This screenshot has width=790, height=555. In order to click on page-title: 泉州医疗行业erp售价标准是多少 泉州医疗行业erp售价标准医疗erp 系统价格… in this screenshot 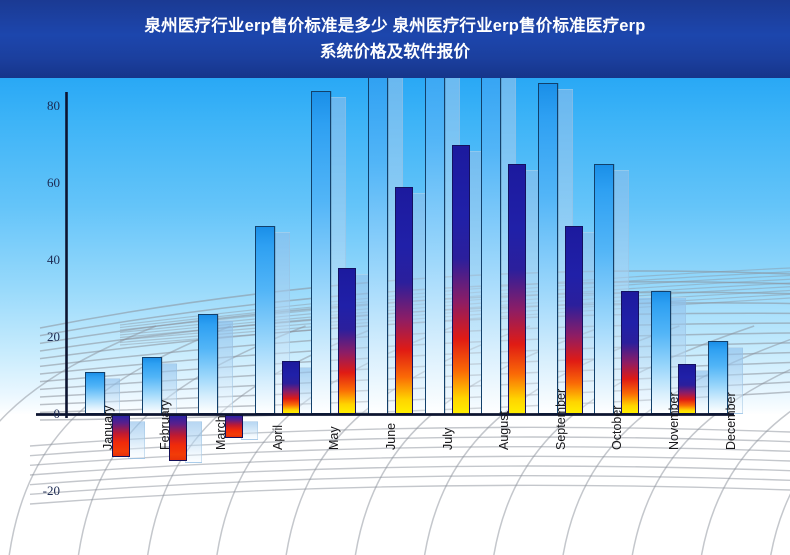, I will do `click(395, 39)`.